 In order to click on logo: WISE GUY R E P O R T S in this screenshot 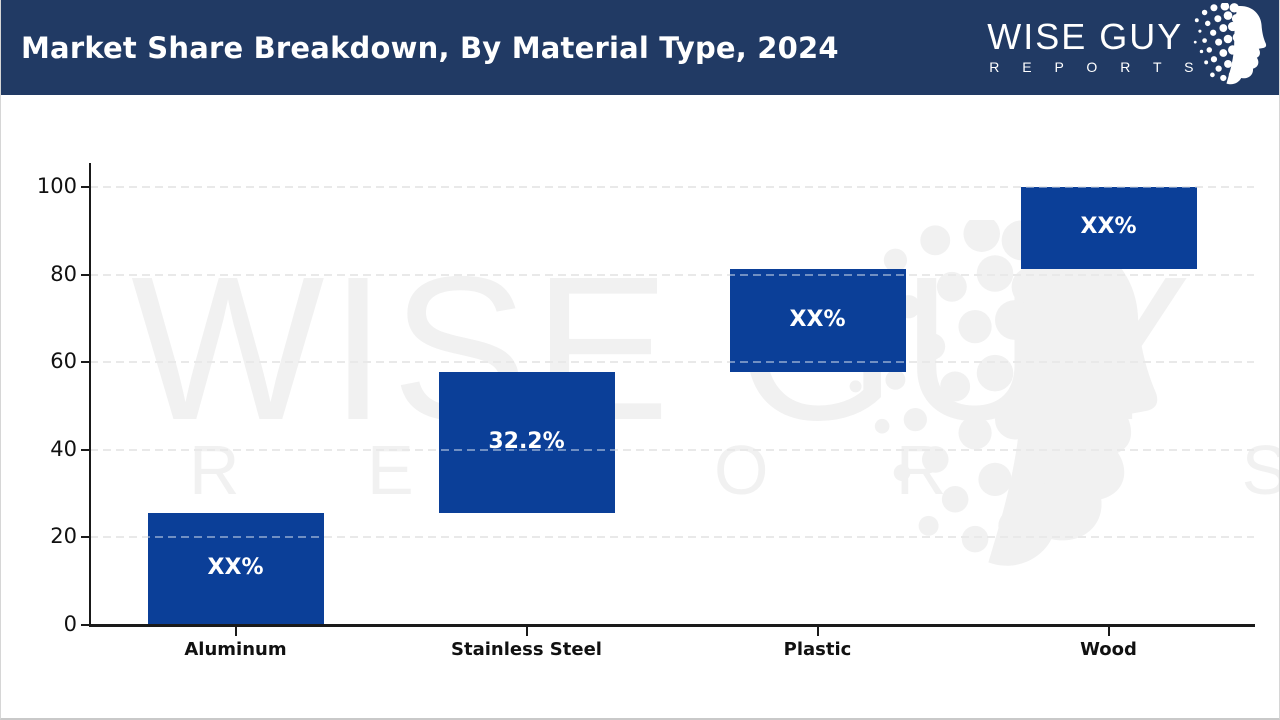, I will do `click(1127, 45)`.